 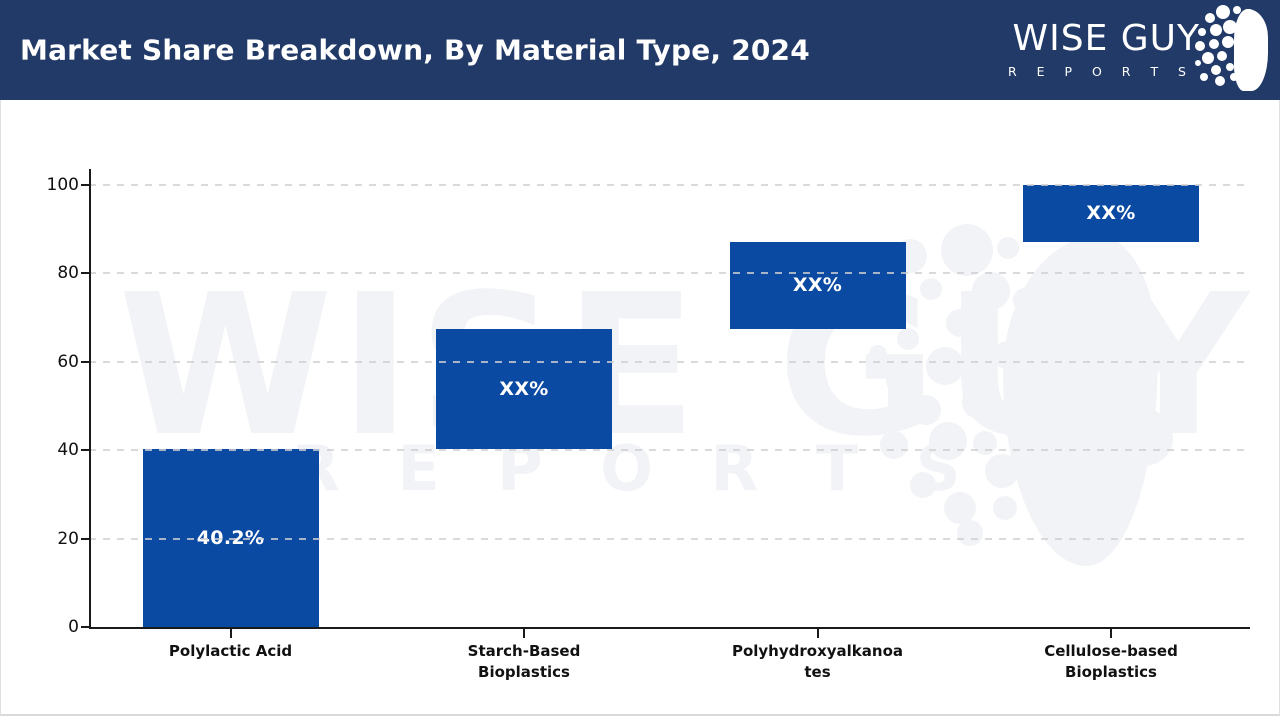 I want to click on wise-guy-logo: WISE GUY R E P O R T S, so click(x=1138, y=50).